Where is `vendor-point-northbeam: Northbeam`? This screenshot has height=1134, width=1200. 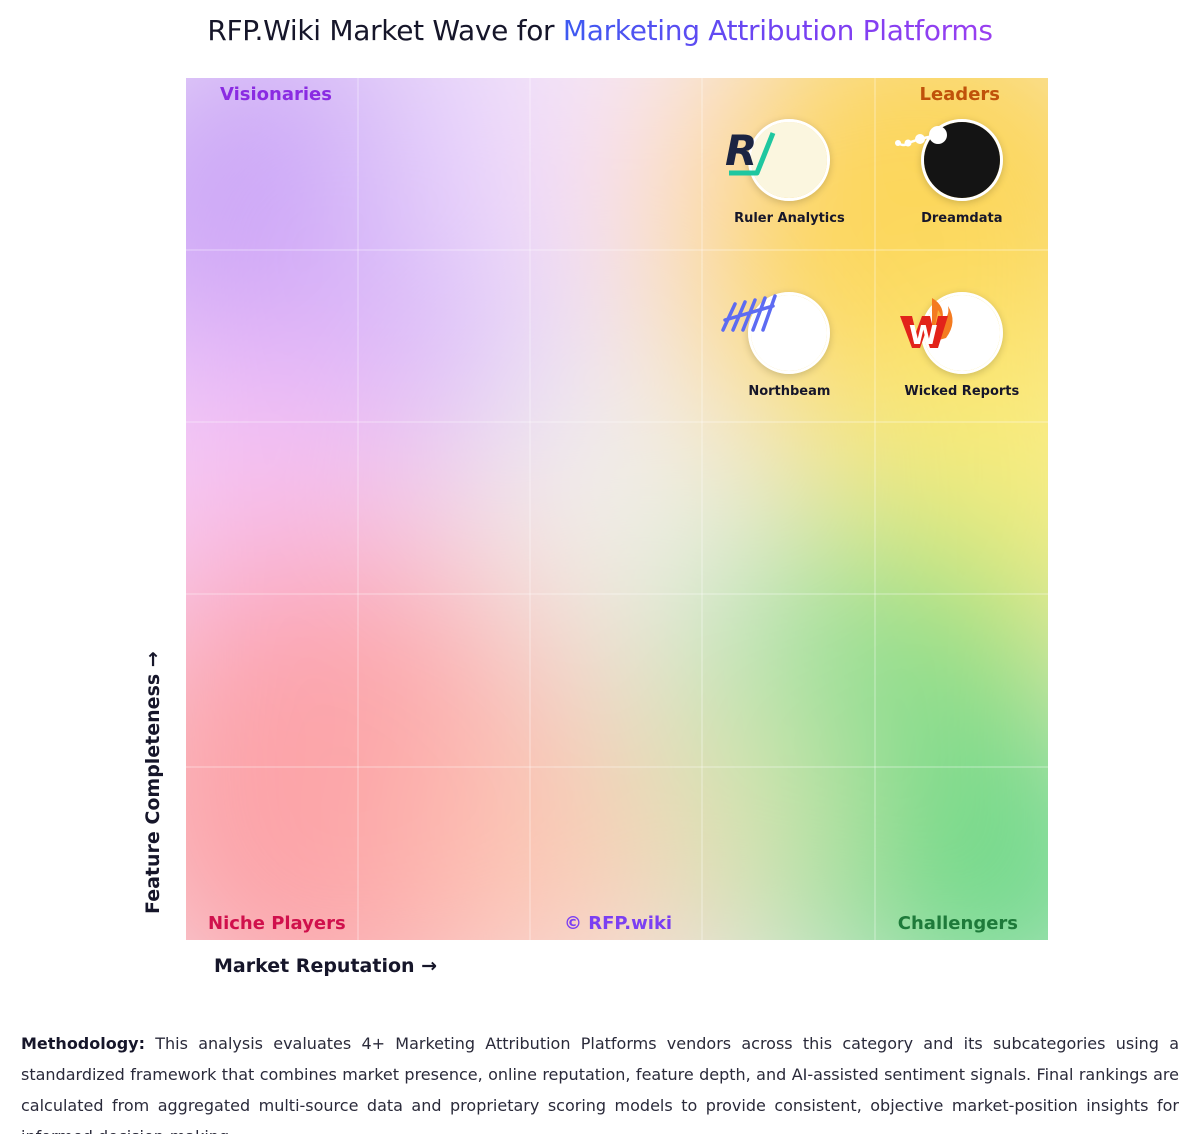 vendor-point-northbeam: Northbeam is located at coordinates (789, 345).